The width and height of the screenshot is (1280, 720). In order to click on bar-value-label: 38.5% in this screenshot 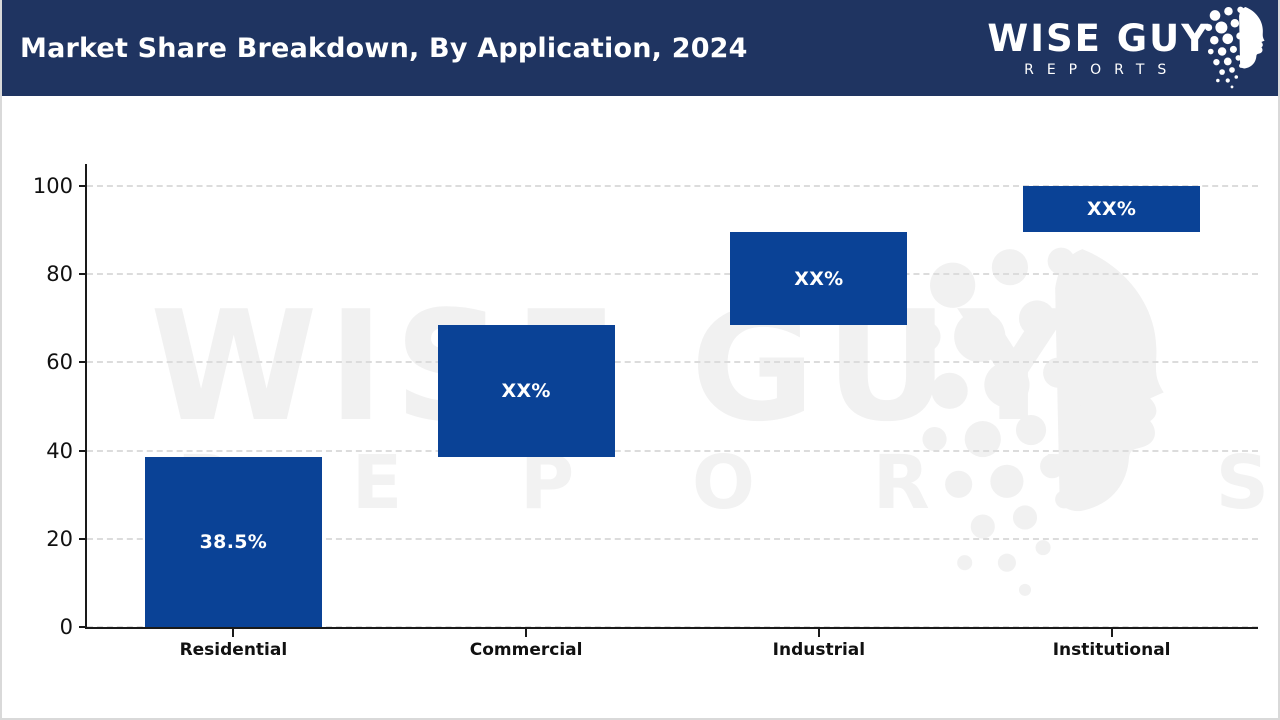, I will do `click(233, 542)`.